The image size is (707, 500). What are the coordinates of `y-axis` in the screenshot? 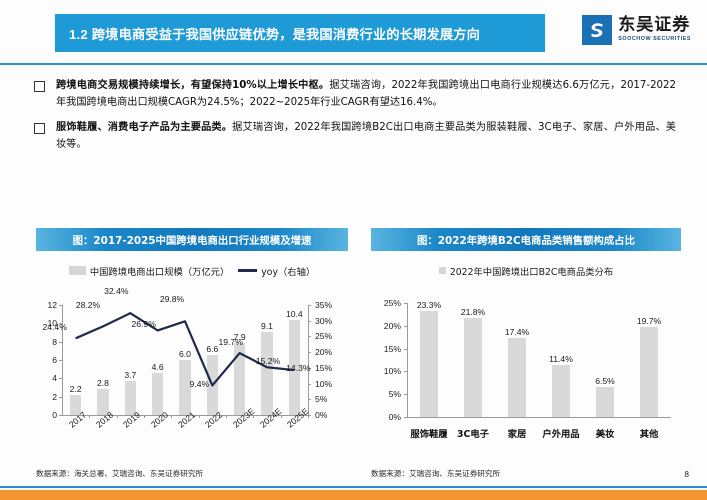 It's located at (407, 360).